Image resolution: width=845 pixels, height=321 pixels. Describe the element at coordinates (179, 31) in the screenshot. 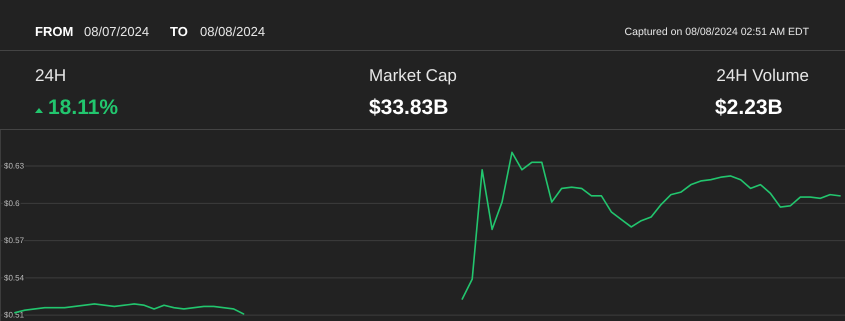

I see `text: TO` at that location.